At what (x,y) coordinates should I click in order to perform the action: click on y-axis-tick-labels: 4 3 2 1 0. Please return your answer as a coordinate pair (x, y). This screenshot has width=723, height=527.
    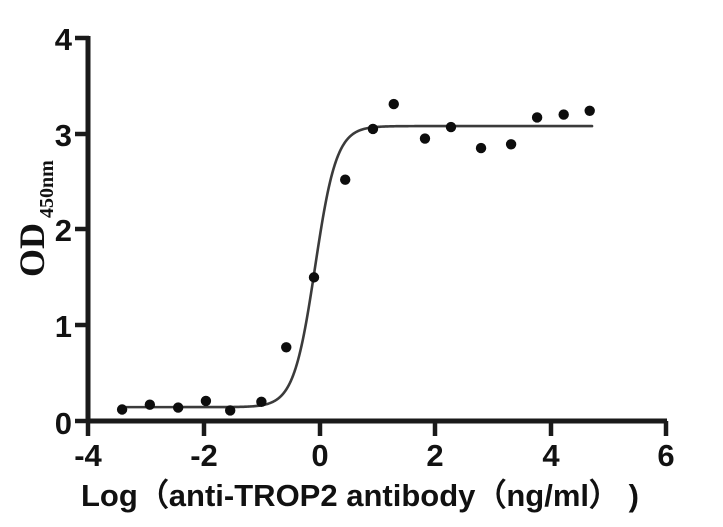
    Looking at the image, I should click on (64, 231).